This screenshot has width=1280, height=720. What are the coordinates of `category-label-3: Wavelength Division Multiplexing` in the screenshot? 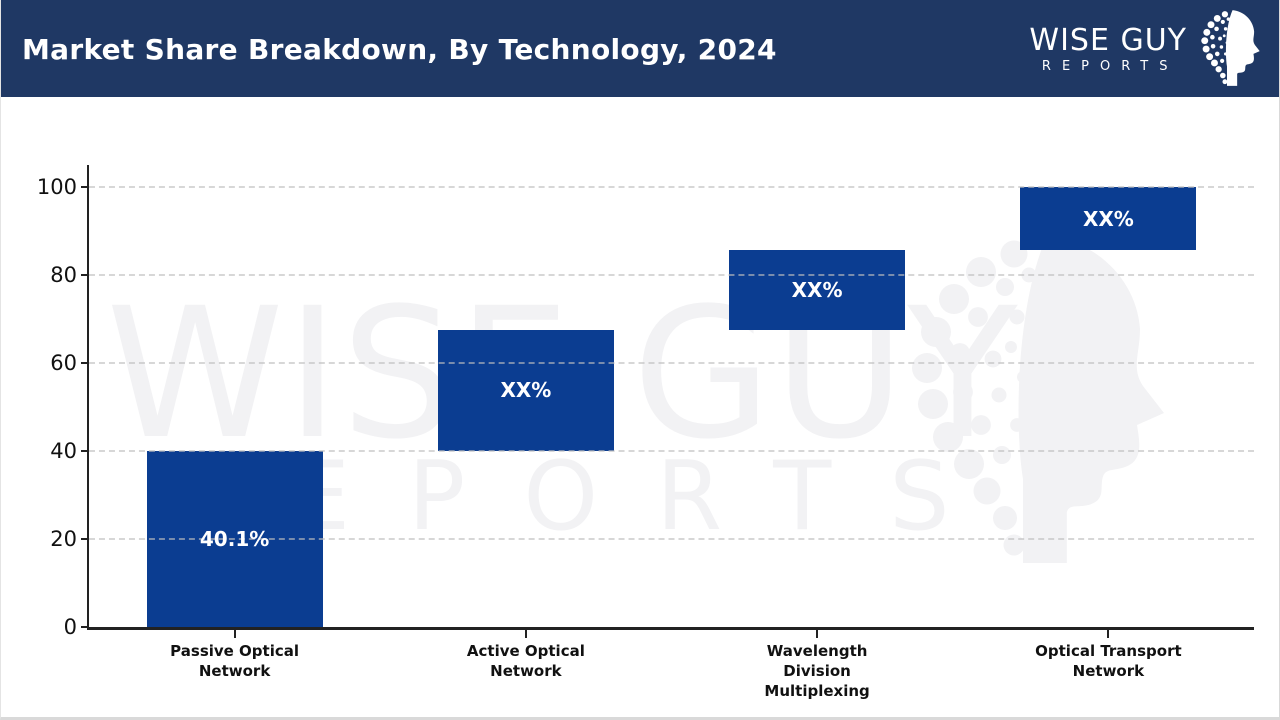 It's located at (817, 671).